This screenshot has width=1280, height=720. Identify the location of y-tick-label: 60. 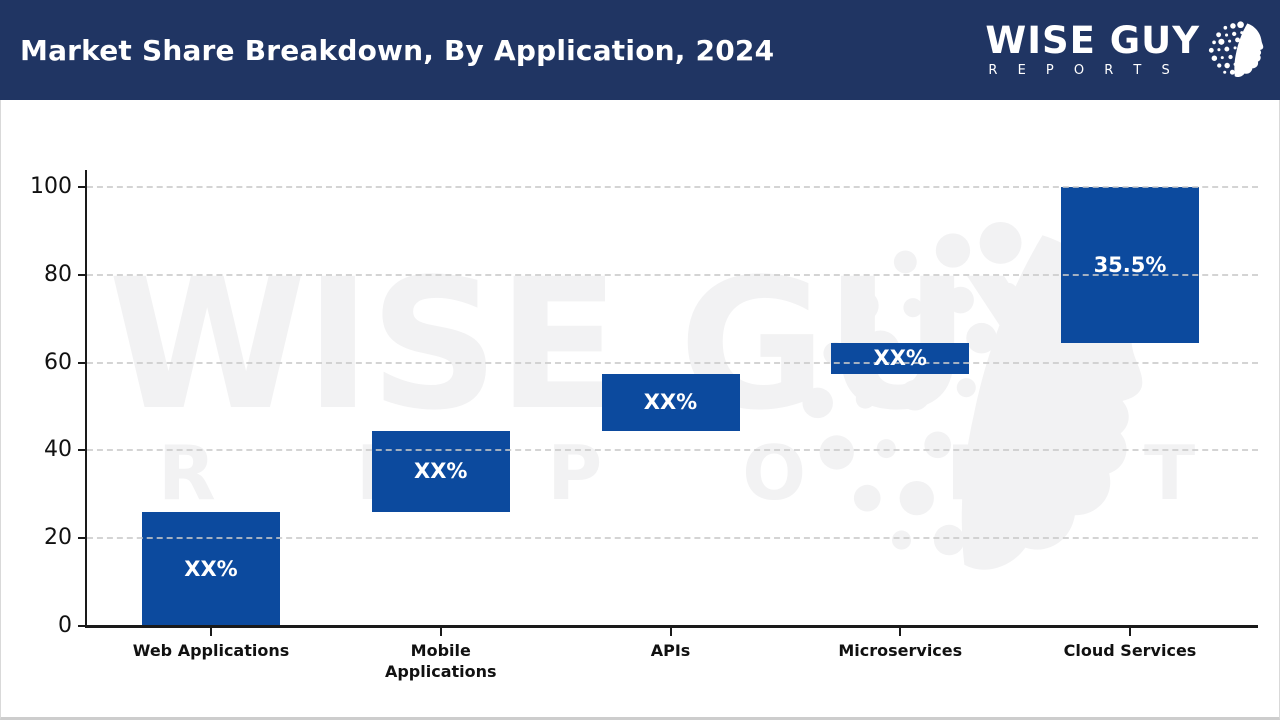
(58, 362).